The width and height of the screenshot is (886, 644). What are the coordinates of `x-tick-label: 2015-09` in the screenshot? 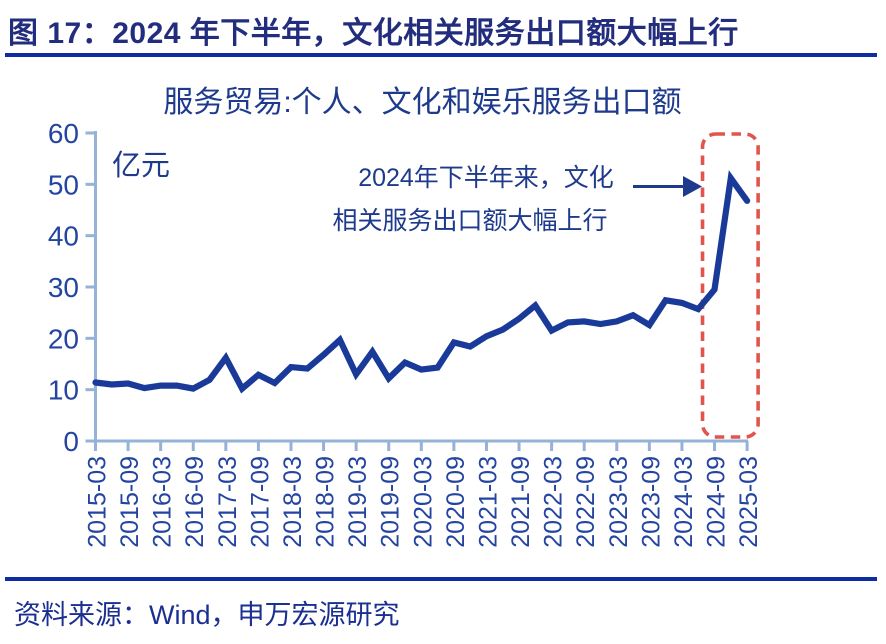 It's located at (130, 502).